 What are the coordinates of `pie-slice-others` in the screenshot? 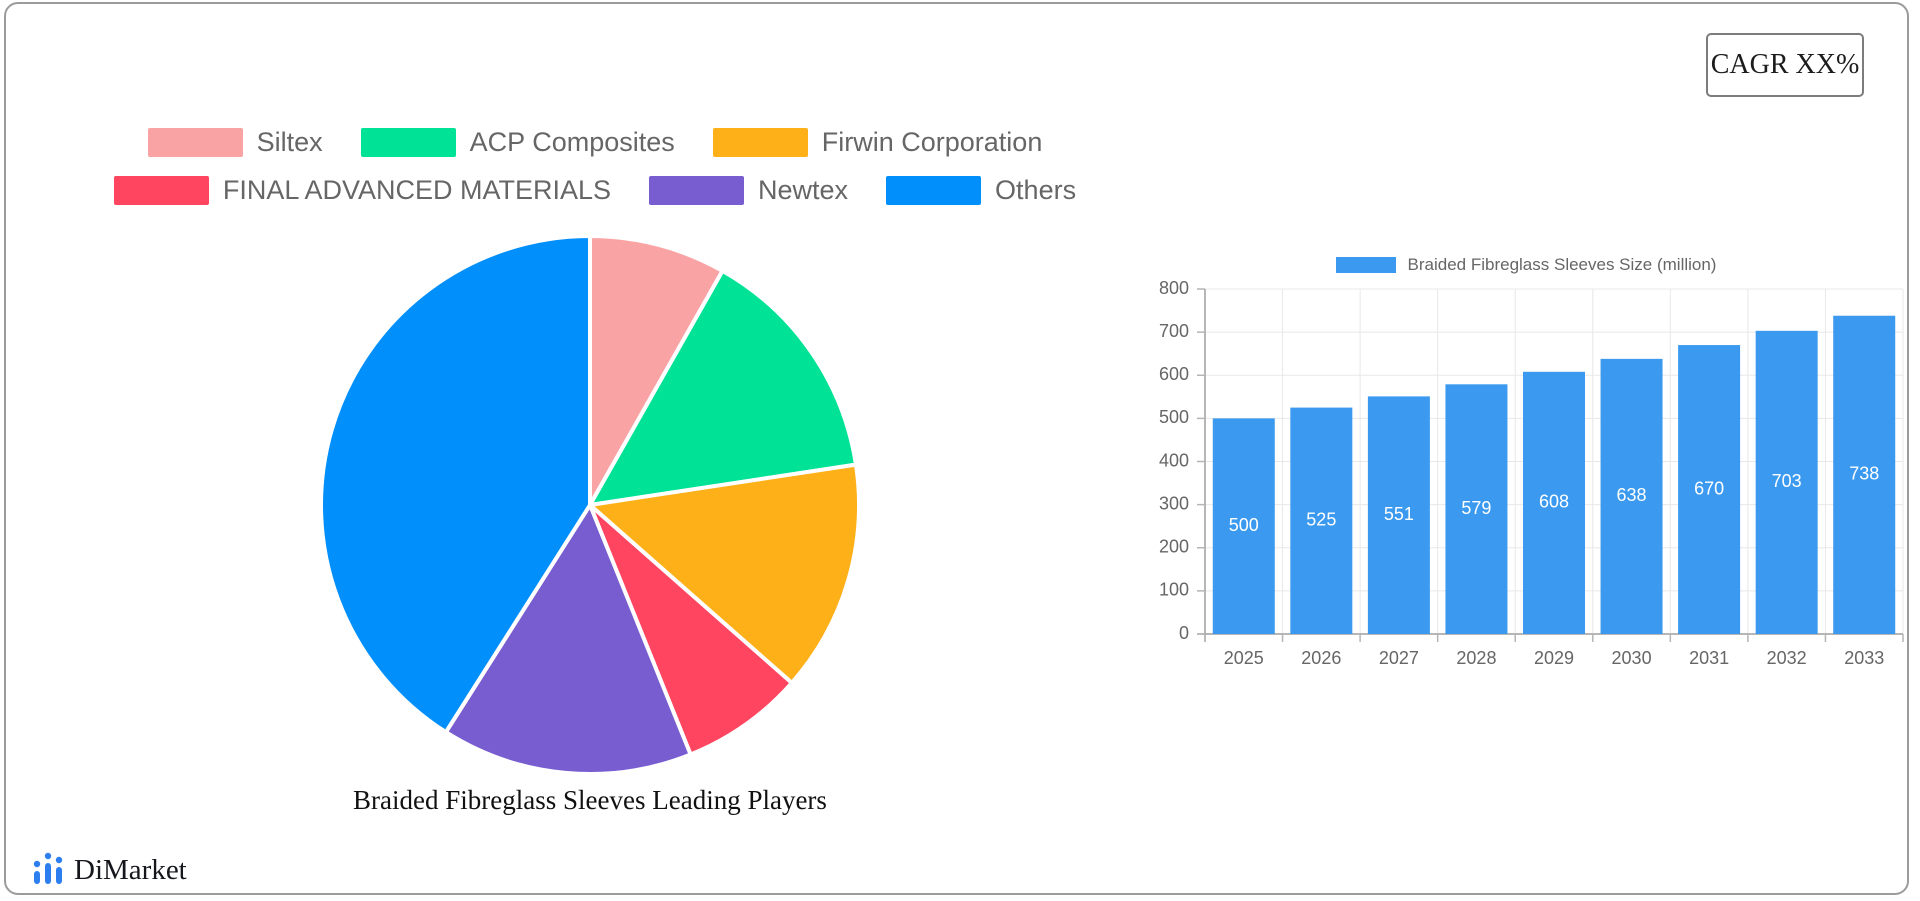 It's located at (455, 484).